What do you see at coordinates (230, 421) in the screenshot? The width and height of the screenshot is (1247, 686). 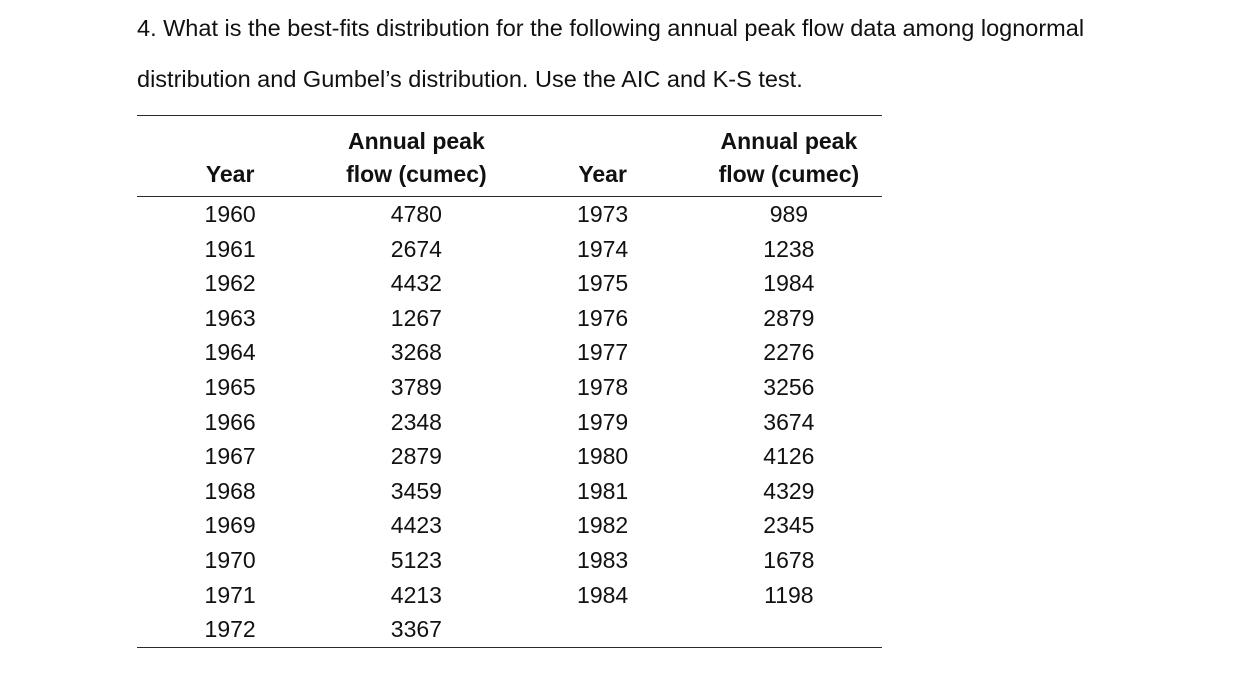 I see `year-cell: 1966` at bounding box center [230, 421].